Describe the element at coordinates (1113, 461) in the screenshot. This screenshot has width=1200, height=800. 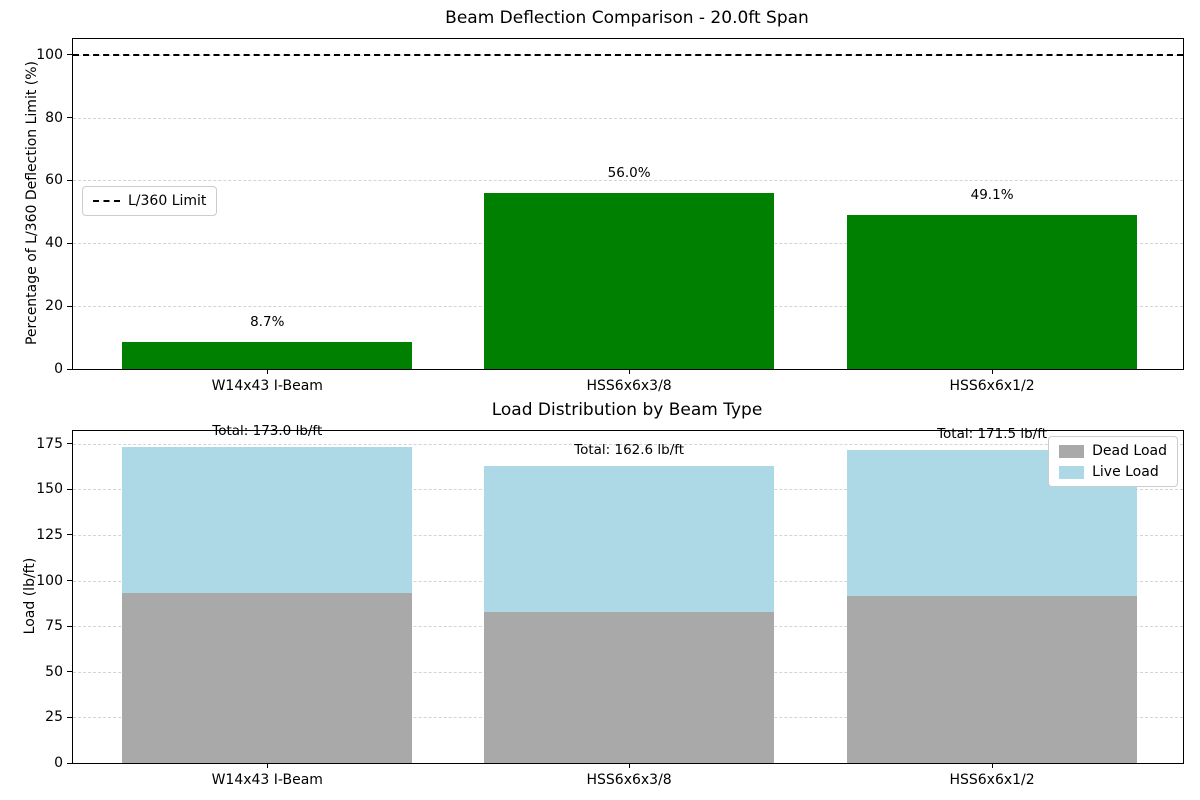
I see `legend: Dead Load Live Load` at that location.